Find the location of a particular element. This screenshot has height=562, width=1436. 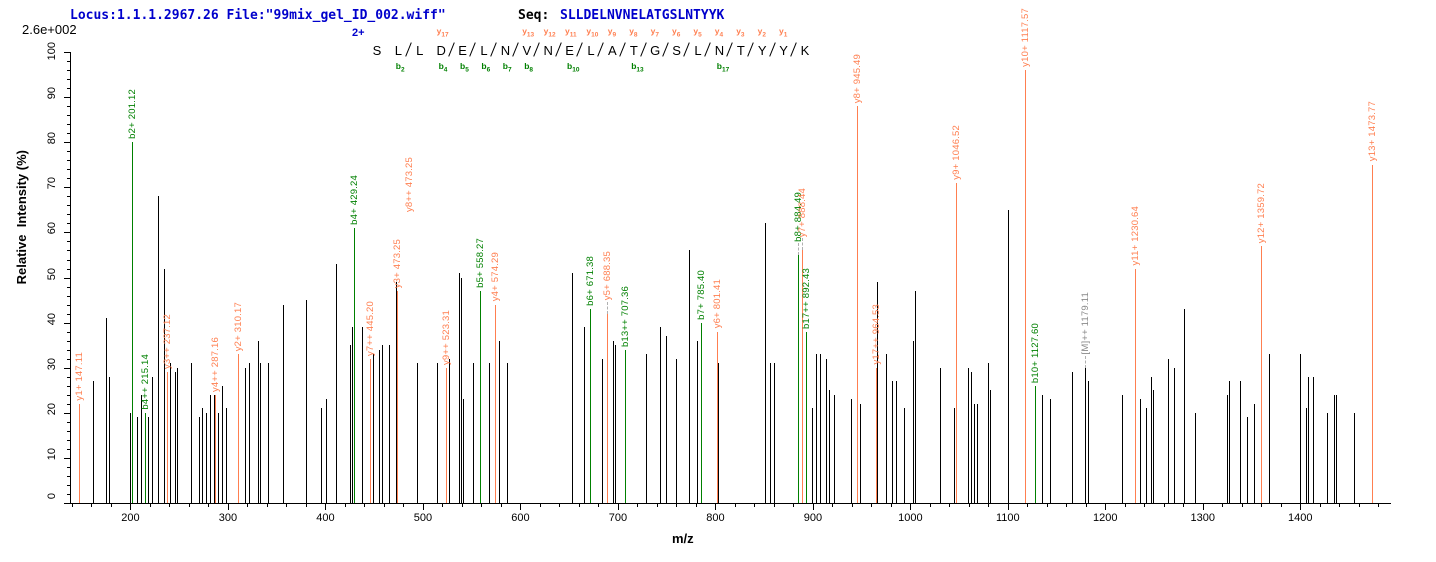

residue: T is located at coordinates (740, 50).